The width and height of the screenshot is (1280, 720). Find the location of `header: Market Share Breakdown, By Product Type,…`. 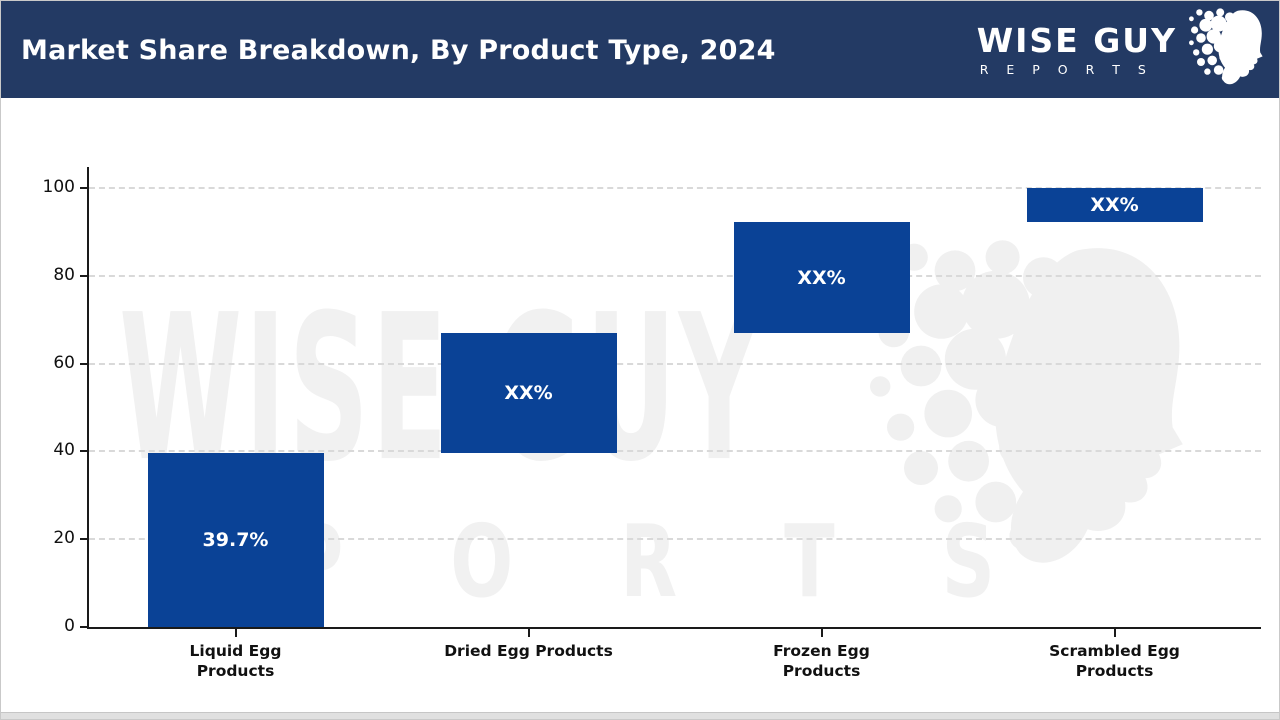

header: Market Share Breakdown, By Product Type,… is located at coordinates (640, 49).